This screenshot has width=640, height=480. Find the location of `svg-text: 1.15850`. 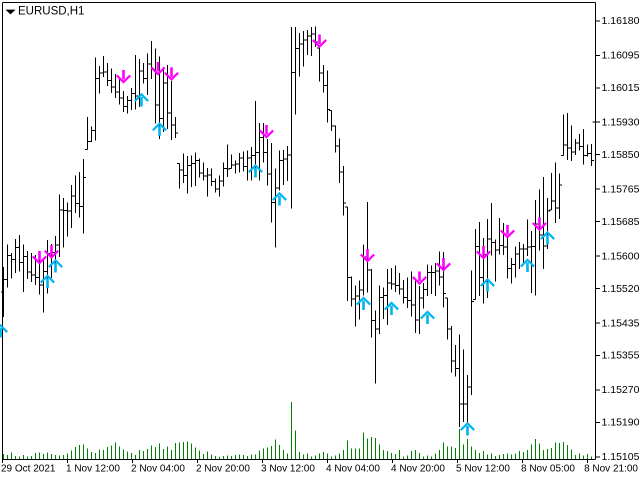

svg-text: 1.15850 is located at coordinates (621, 155).